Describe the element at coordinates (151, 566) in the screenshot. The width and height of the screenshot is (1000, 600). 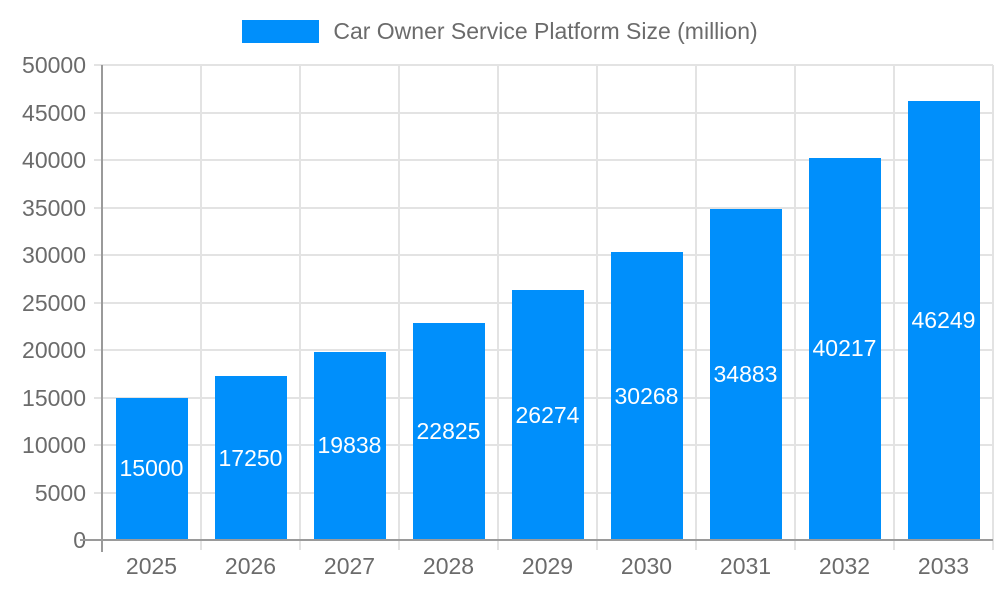
I see `x-tick-label: 2025` at that location.